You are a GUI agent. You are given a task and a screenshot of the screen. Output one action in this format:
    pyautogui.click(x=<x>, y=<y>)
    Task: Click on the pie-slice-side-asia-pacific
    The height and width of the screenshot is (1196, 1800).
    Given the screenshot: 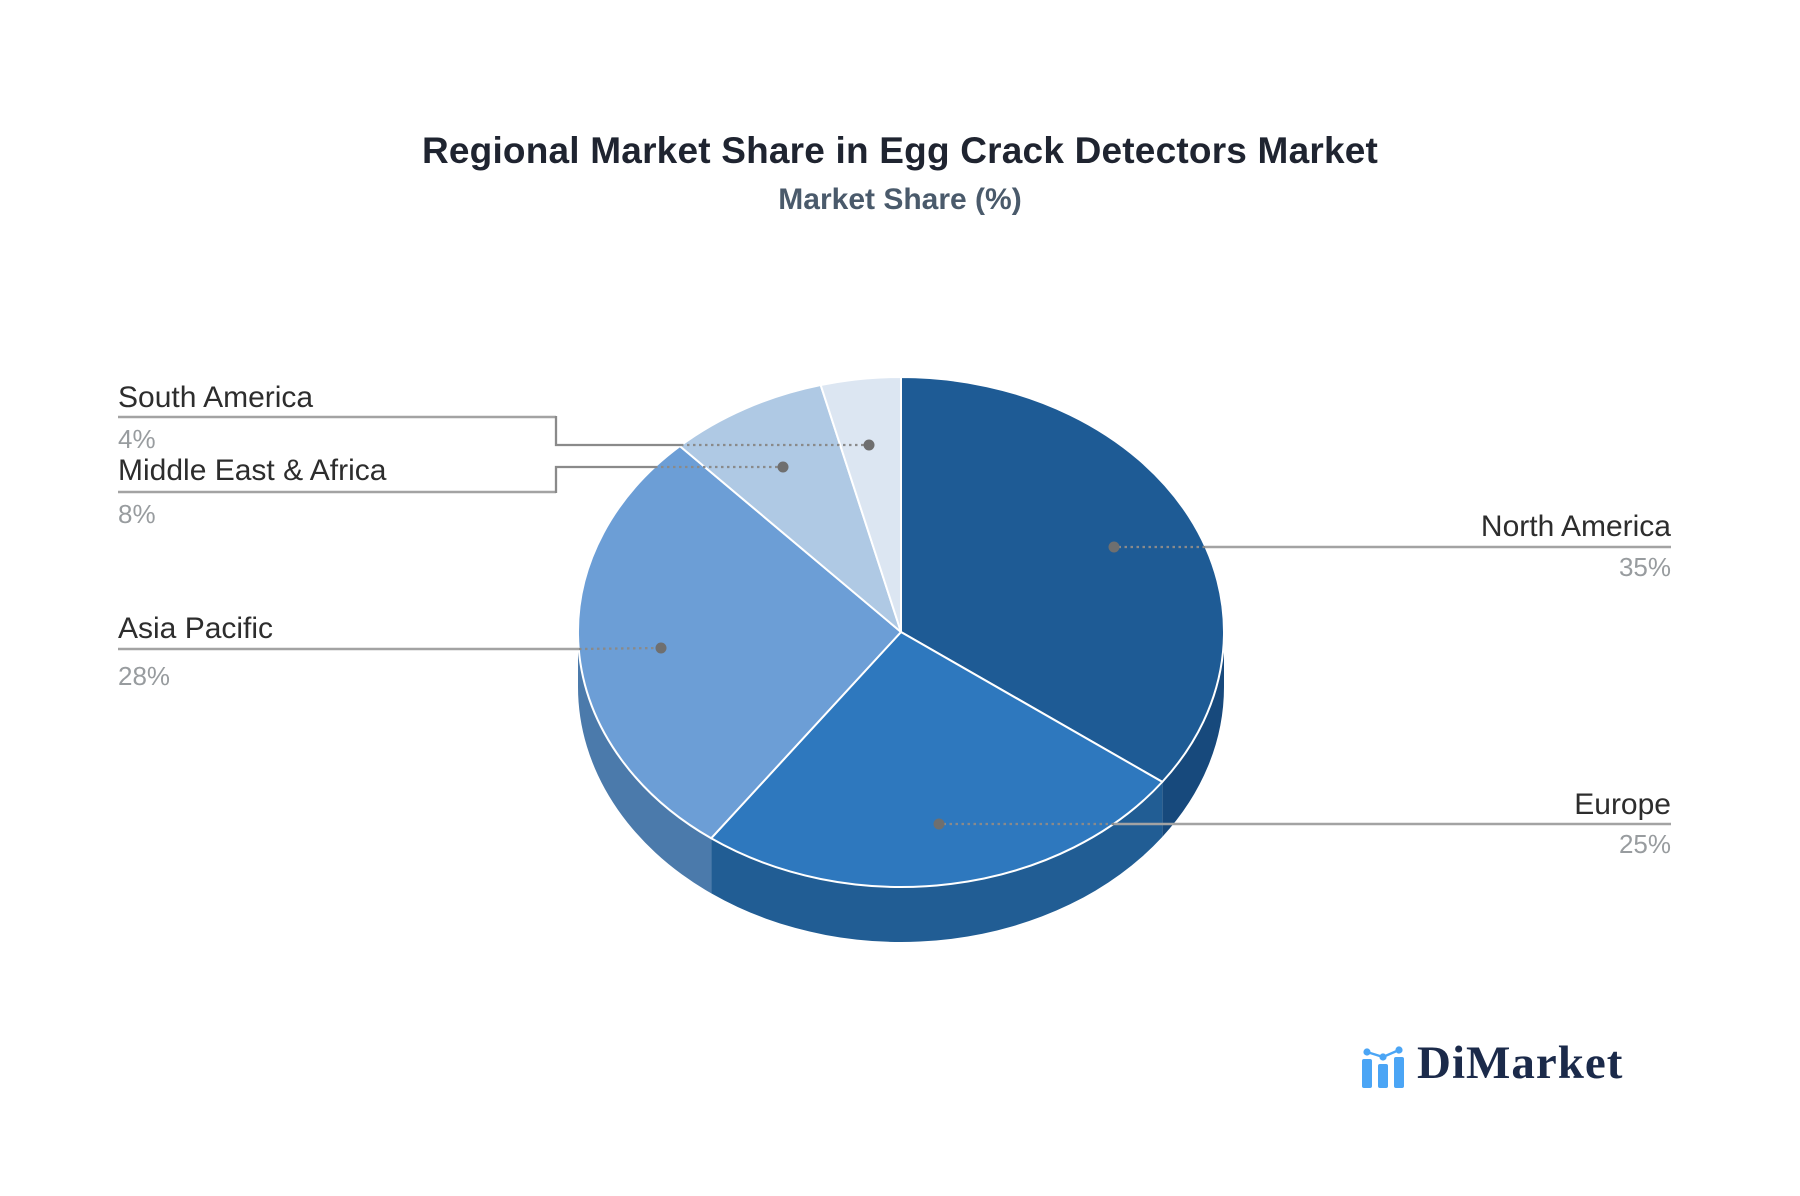 What is the action you would take?
    pyautogui.click(x=645, y=763)
    